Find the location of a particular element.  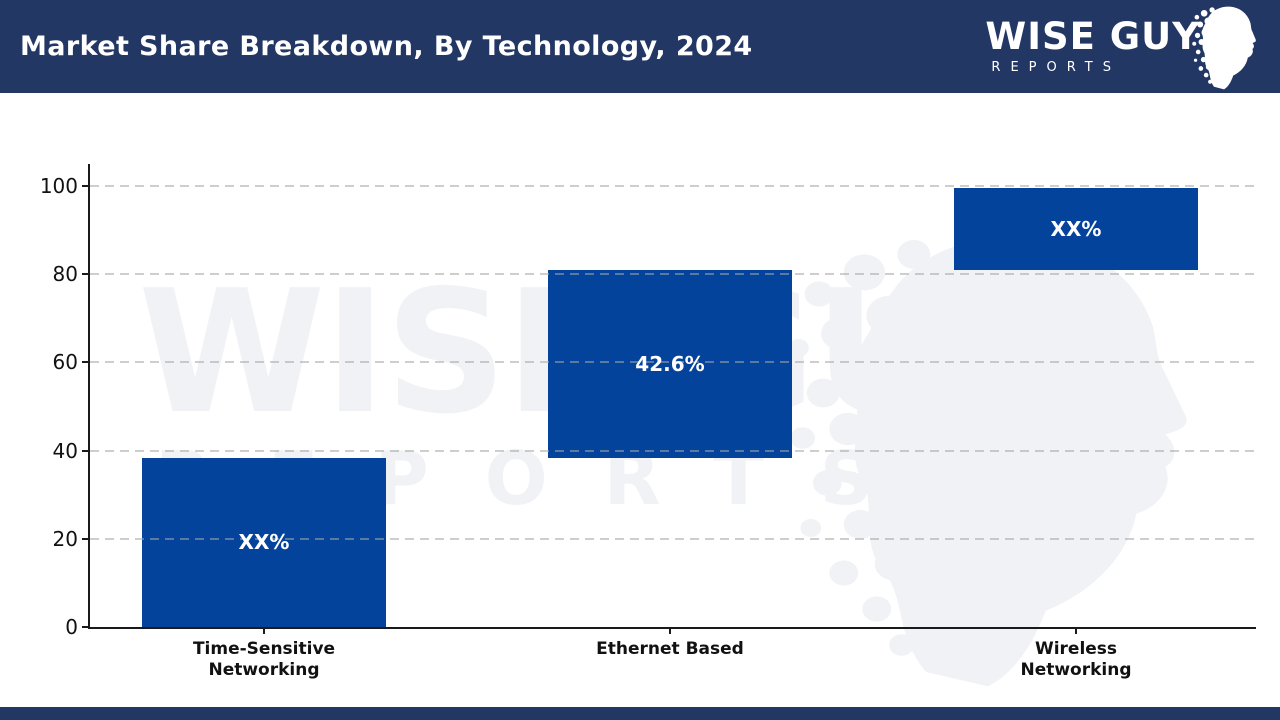

brand-logo: WISE GUY REPORTS is located at coordinates (1123, 47).